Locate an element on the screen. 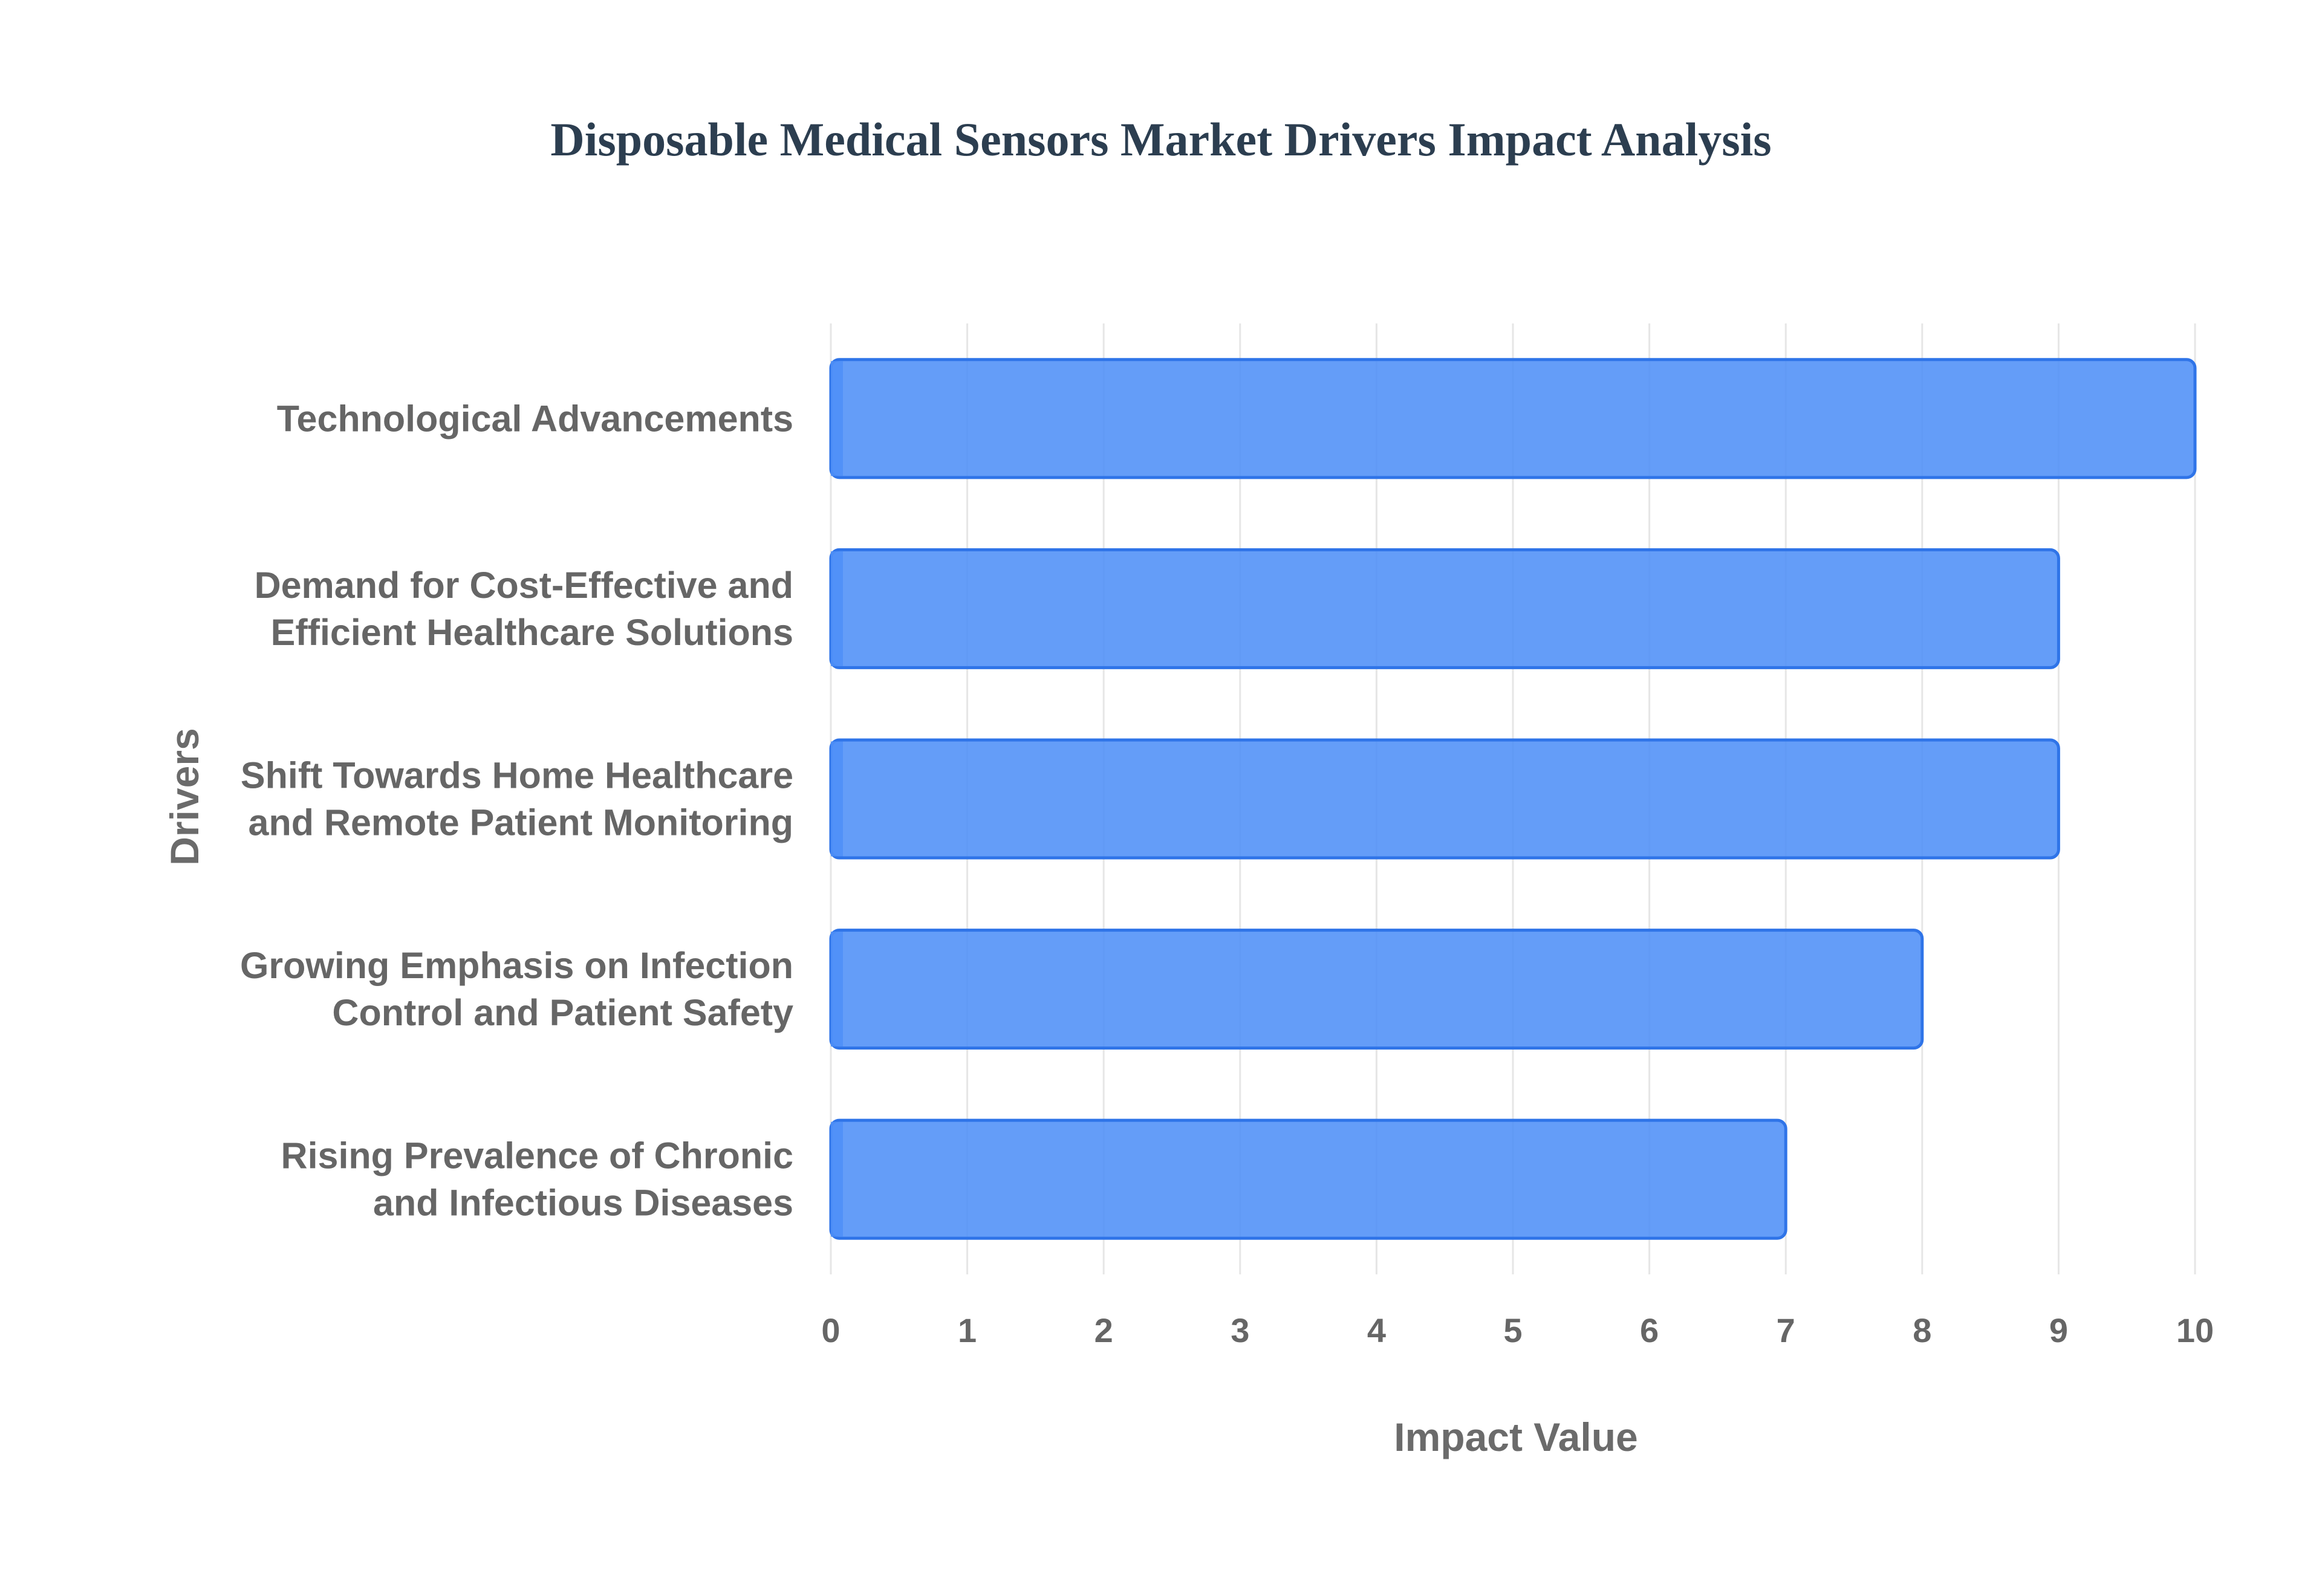  x-axis-title: Impact Value is located at coordinates (1516, 1437).